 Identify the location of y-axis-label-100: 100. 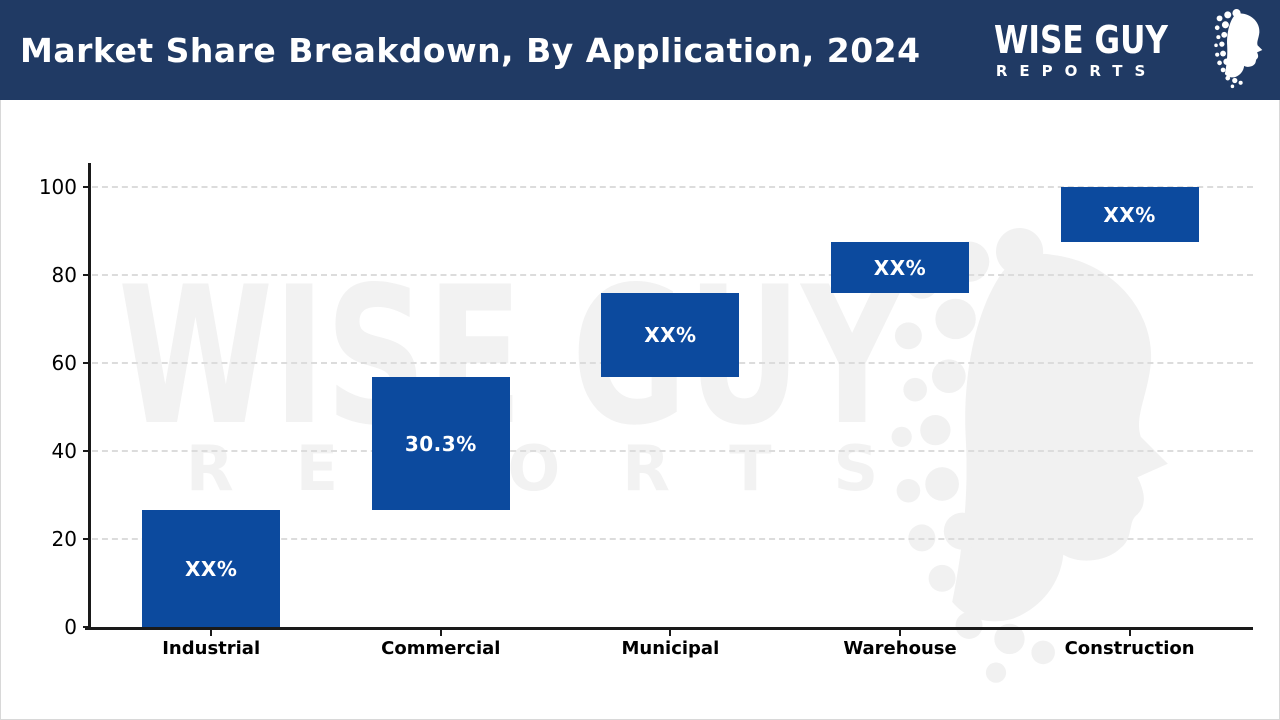
(57, 187).